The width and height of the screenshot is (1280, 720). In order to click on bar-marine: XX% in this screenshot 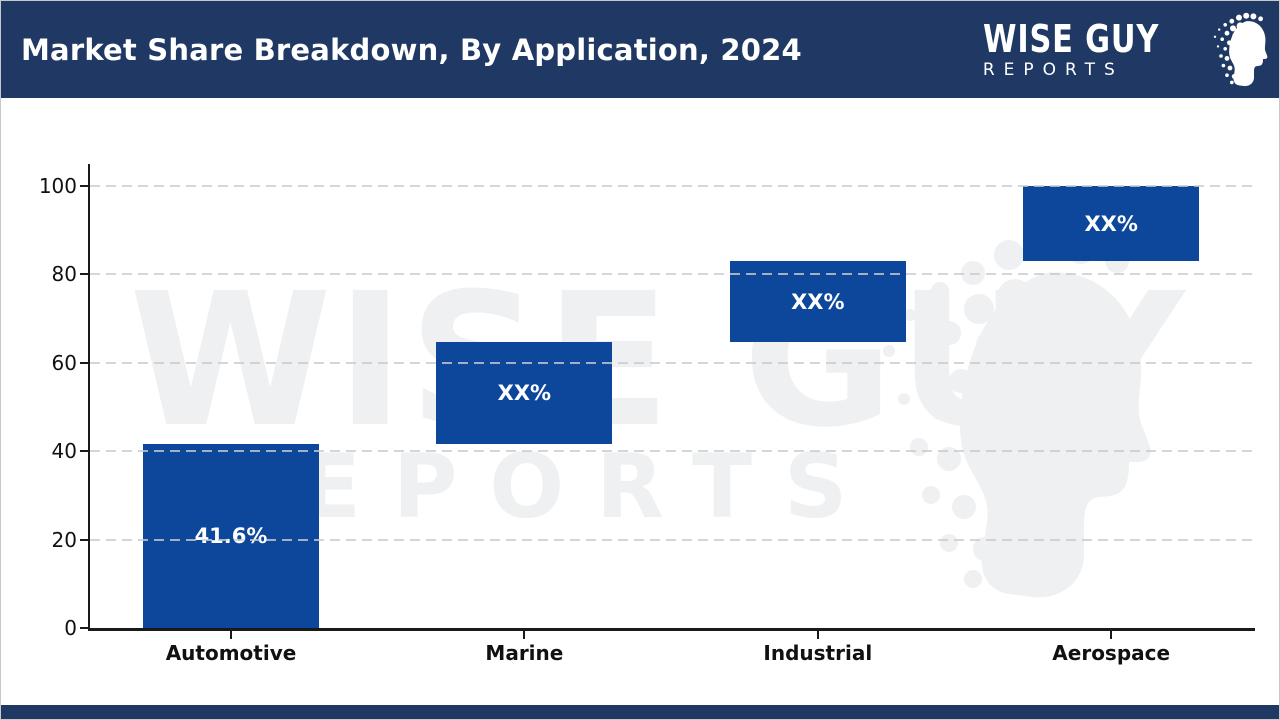, I will do `click(524, 393)`.